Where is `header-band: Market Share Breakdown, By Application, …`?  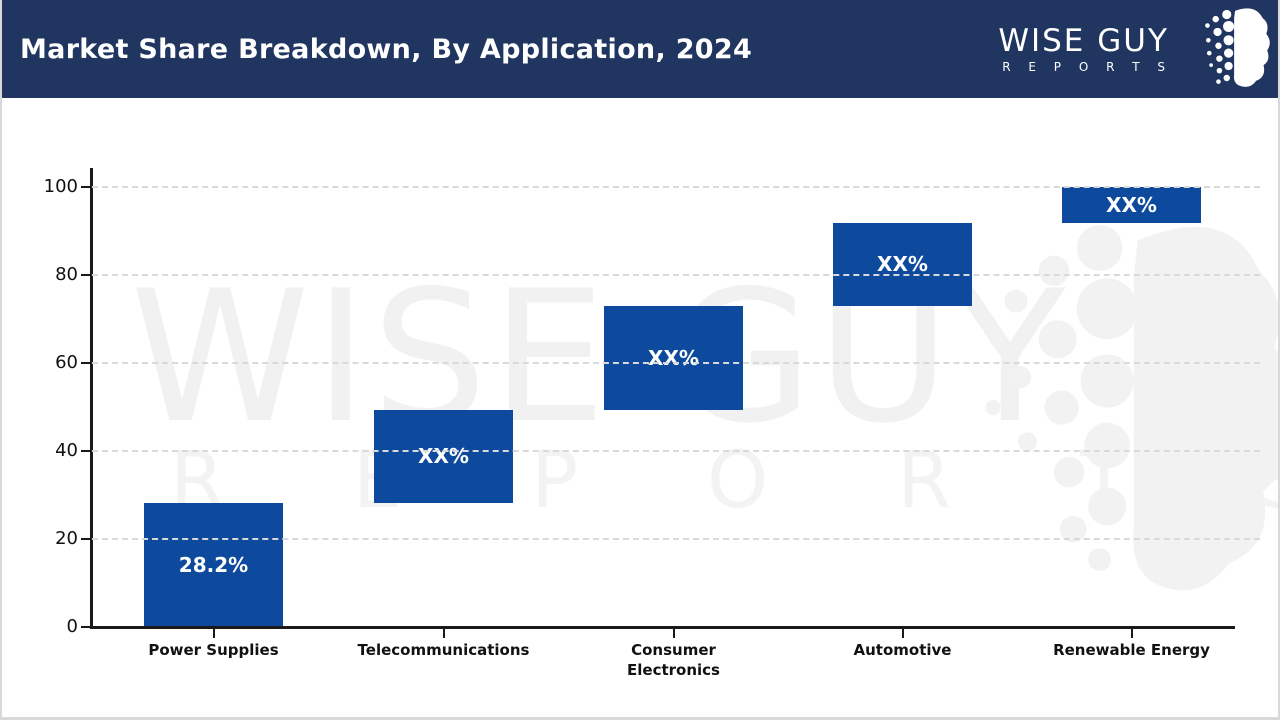 header-band: Market Share Breakdown, By Application, … is located at coordinates (640, 49).